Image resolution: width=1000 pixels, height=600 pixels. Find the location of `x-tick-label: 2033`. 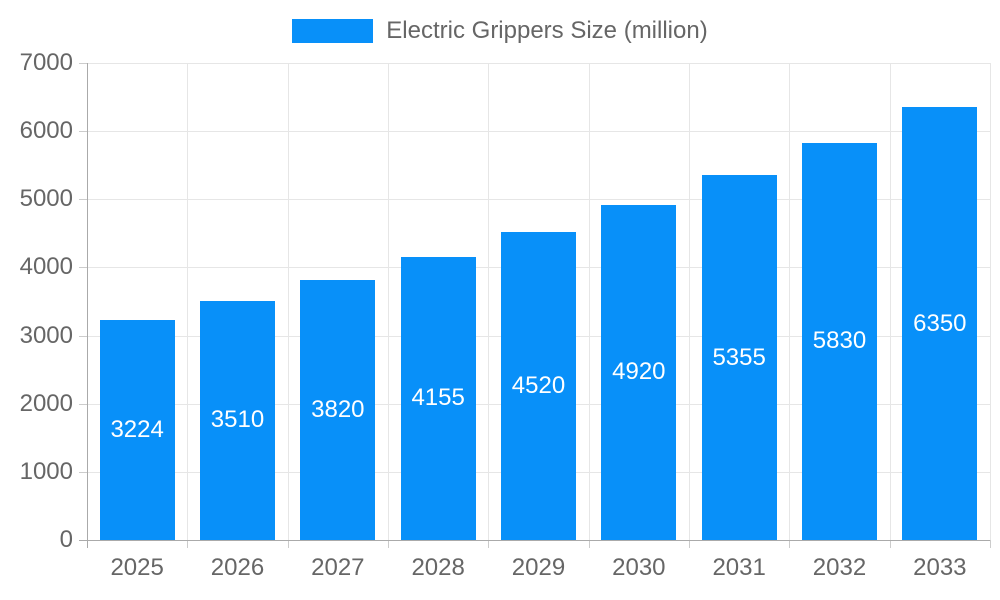

x-tick-label: 2033 is located at coordinates (940, 567).